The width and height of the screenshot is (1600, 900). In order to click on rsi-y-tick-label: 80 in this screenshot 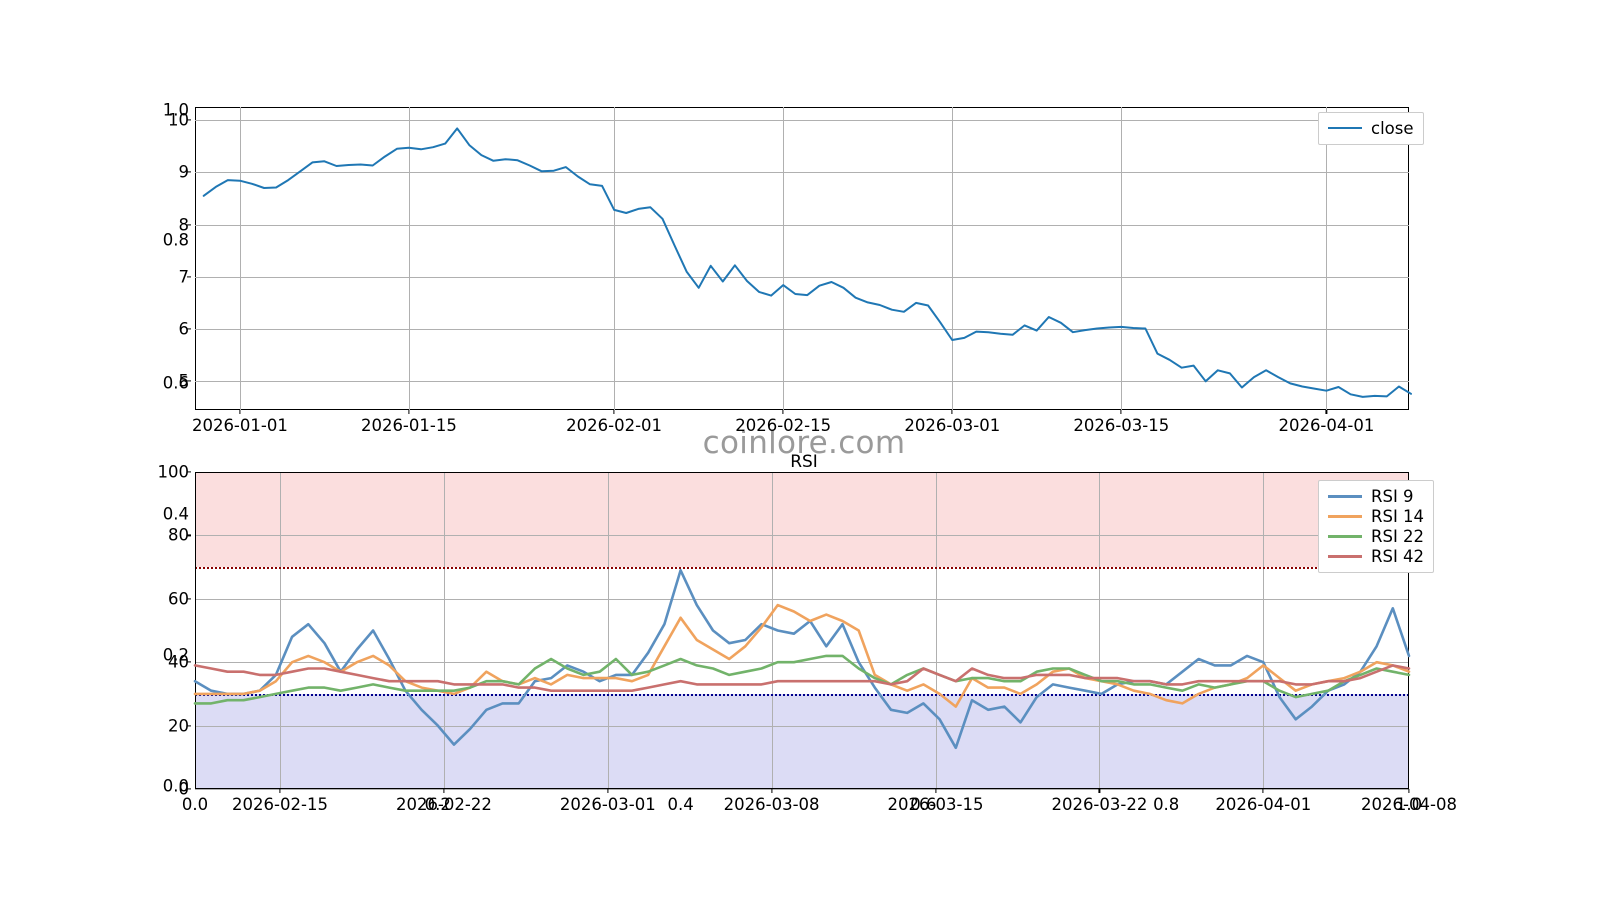, I will do `click(178, 535)`.